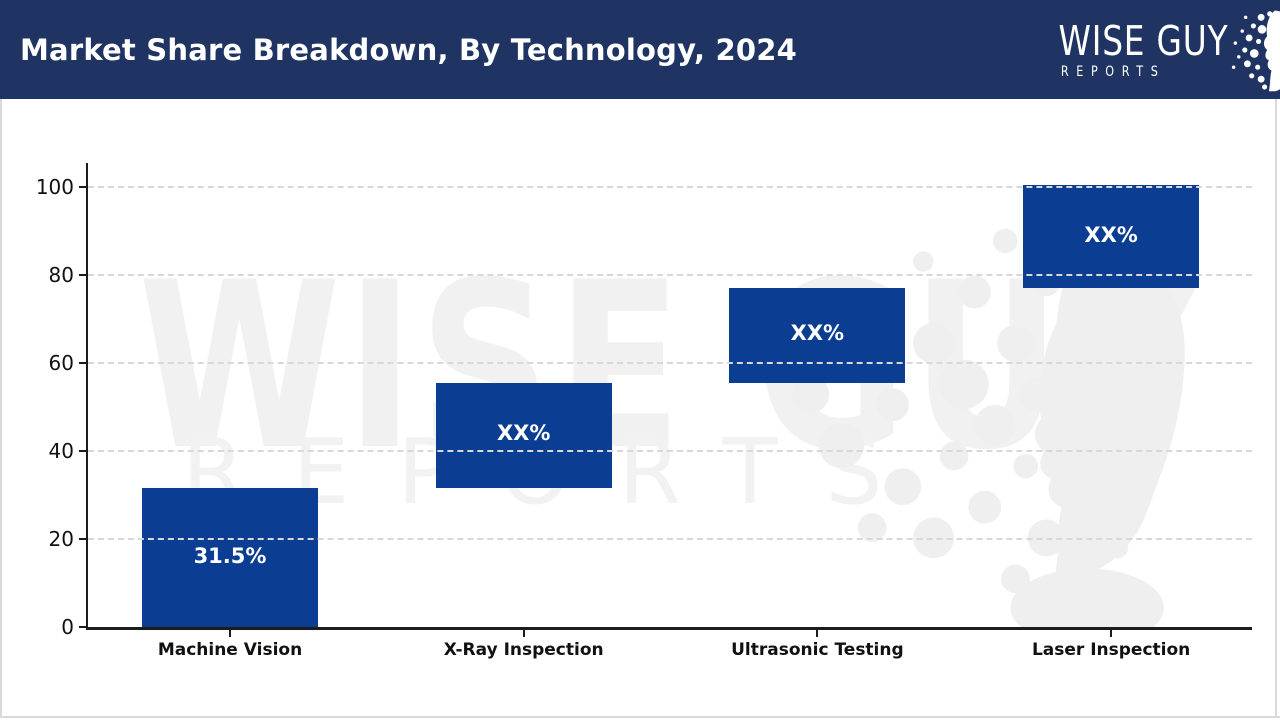  Describe the element at coordinates (670, 450) in the screenshot. I see `gridline-y40` at that location.